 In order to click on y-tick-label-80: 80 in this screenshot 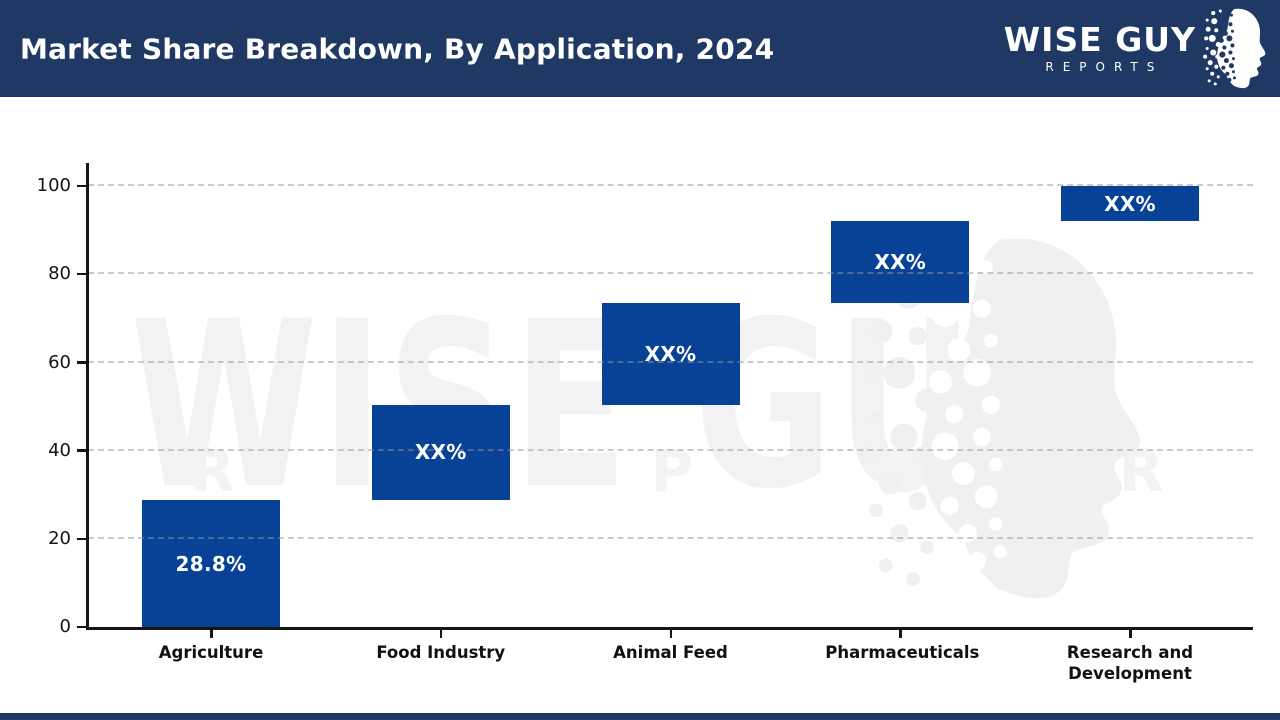, I will do `click(59, 274)`.